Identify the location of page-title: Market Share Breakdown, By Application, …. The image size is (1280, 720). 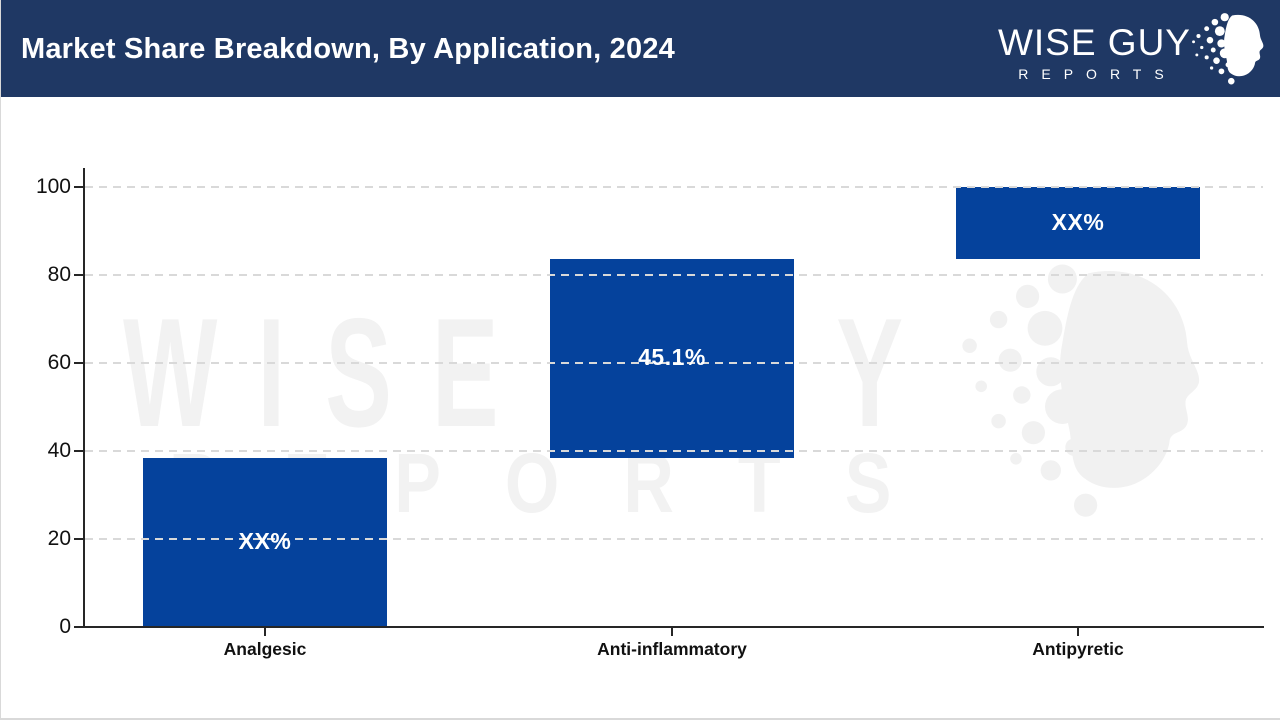
(348, 49).